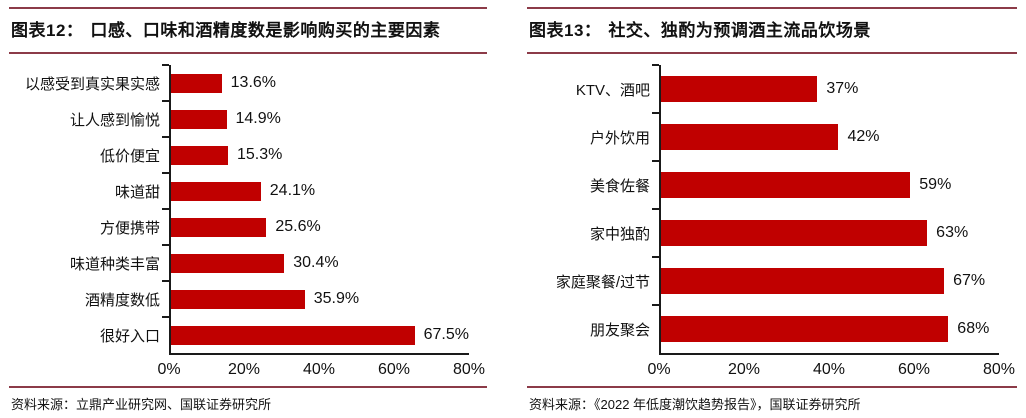 The image size is (1026, 418). What do you see at coordinates (129, 336) in the screenshot?
I see `category-label: 很好入口` at bounding box center [129, 336].